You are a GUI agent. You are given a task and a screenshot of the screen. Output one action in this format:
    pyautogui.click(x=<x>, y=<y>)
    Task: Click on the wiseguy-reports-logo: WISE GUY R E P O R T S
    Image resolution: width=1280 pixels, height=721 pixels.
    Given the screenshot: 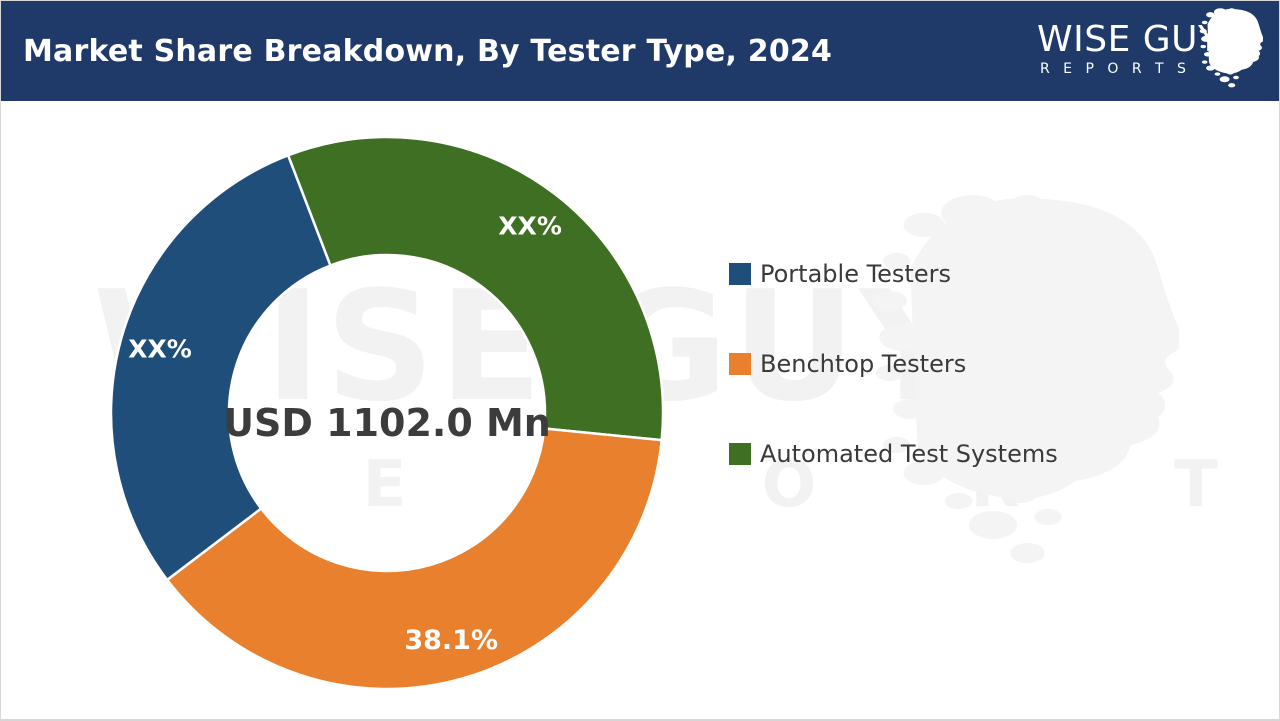 What is the action you would take?
    pyautogui.click(x=1150, y=48)
    